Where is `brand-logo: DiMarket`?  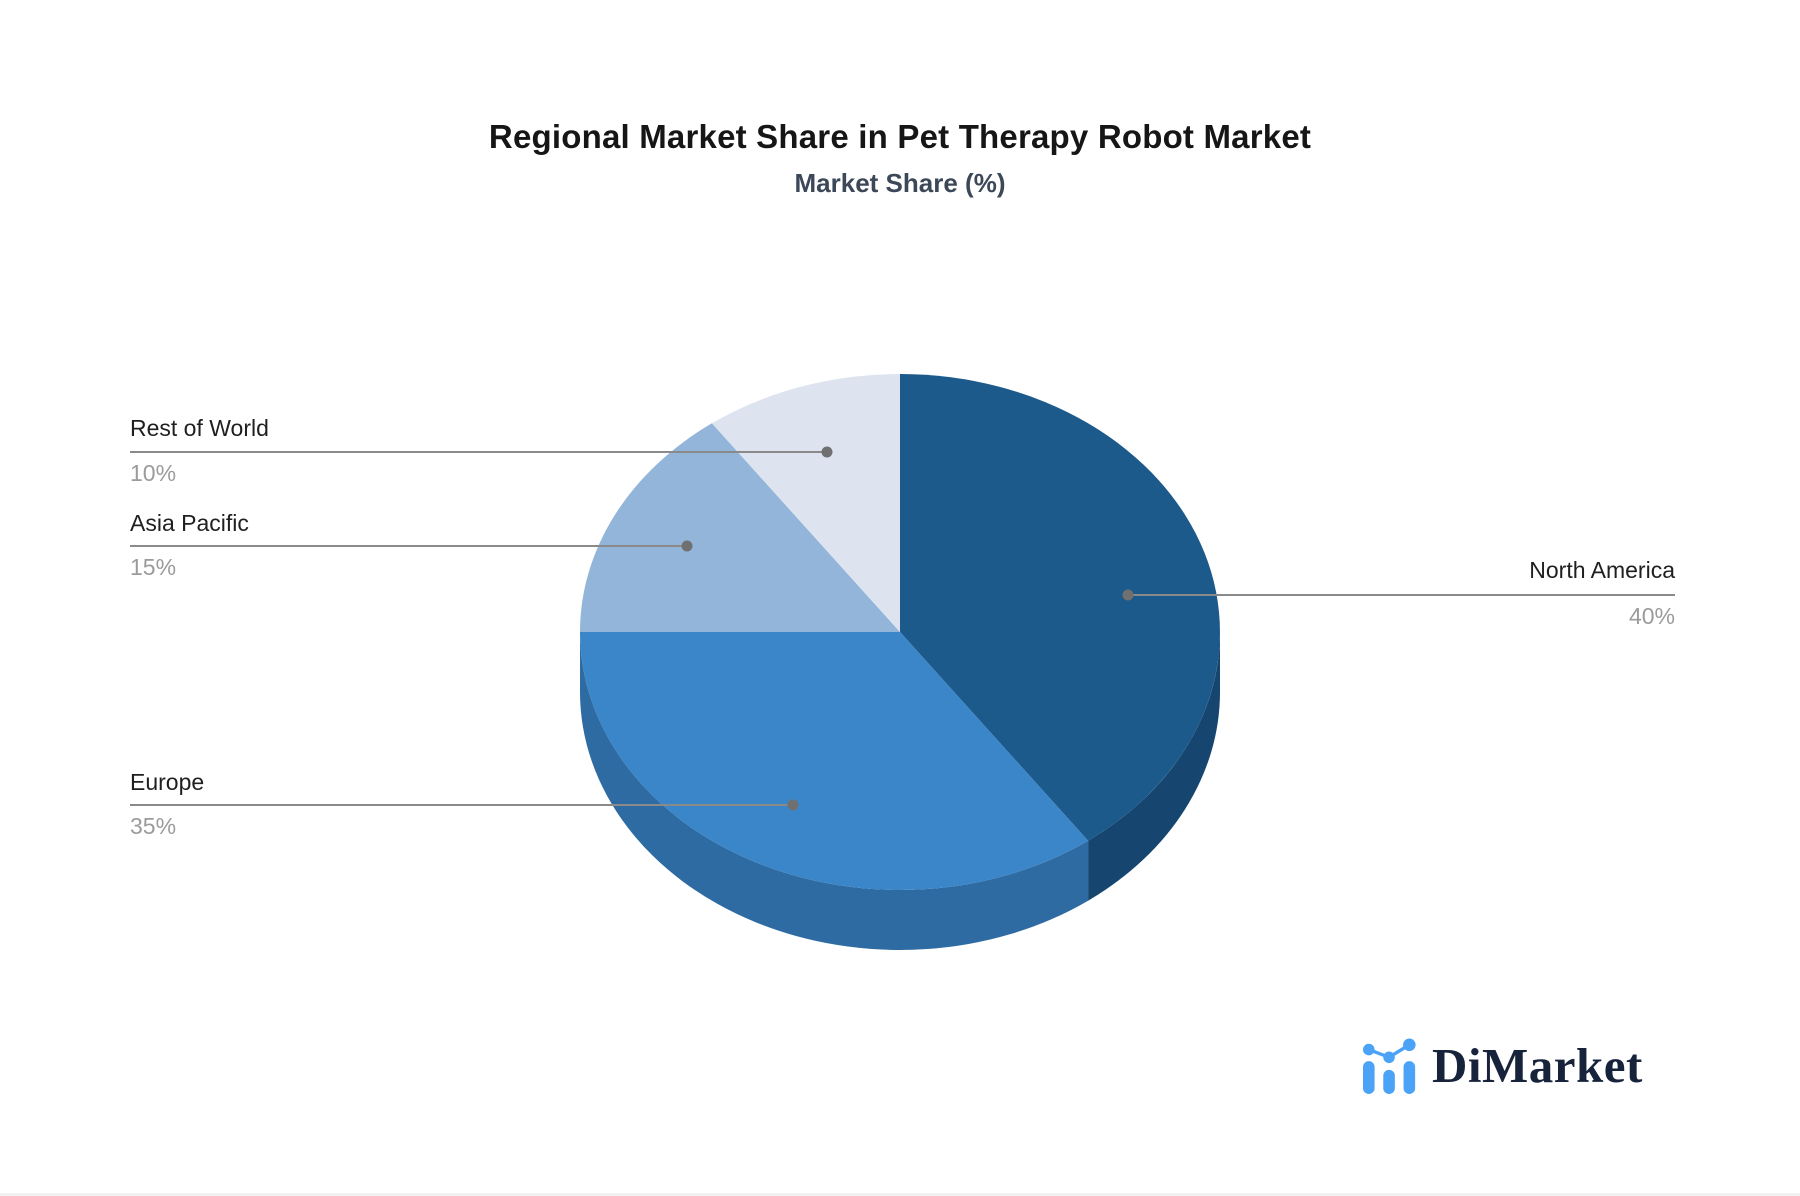
brand-logo: DiMarket is located at coordinates (1502, 1065).